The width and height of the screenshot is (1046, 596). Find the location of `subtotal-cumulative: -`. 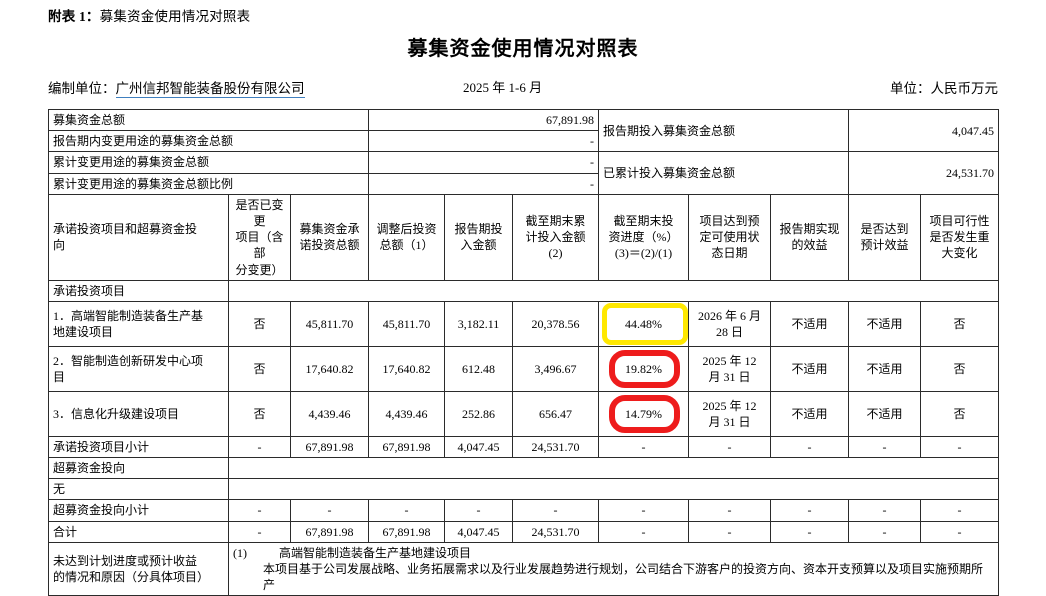

subtotal-cumulative: - is located at coordinates (556, 510).